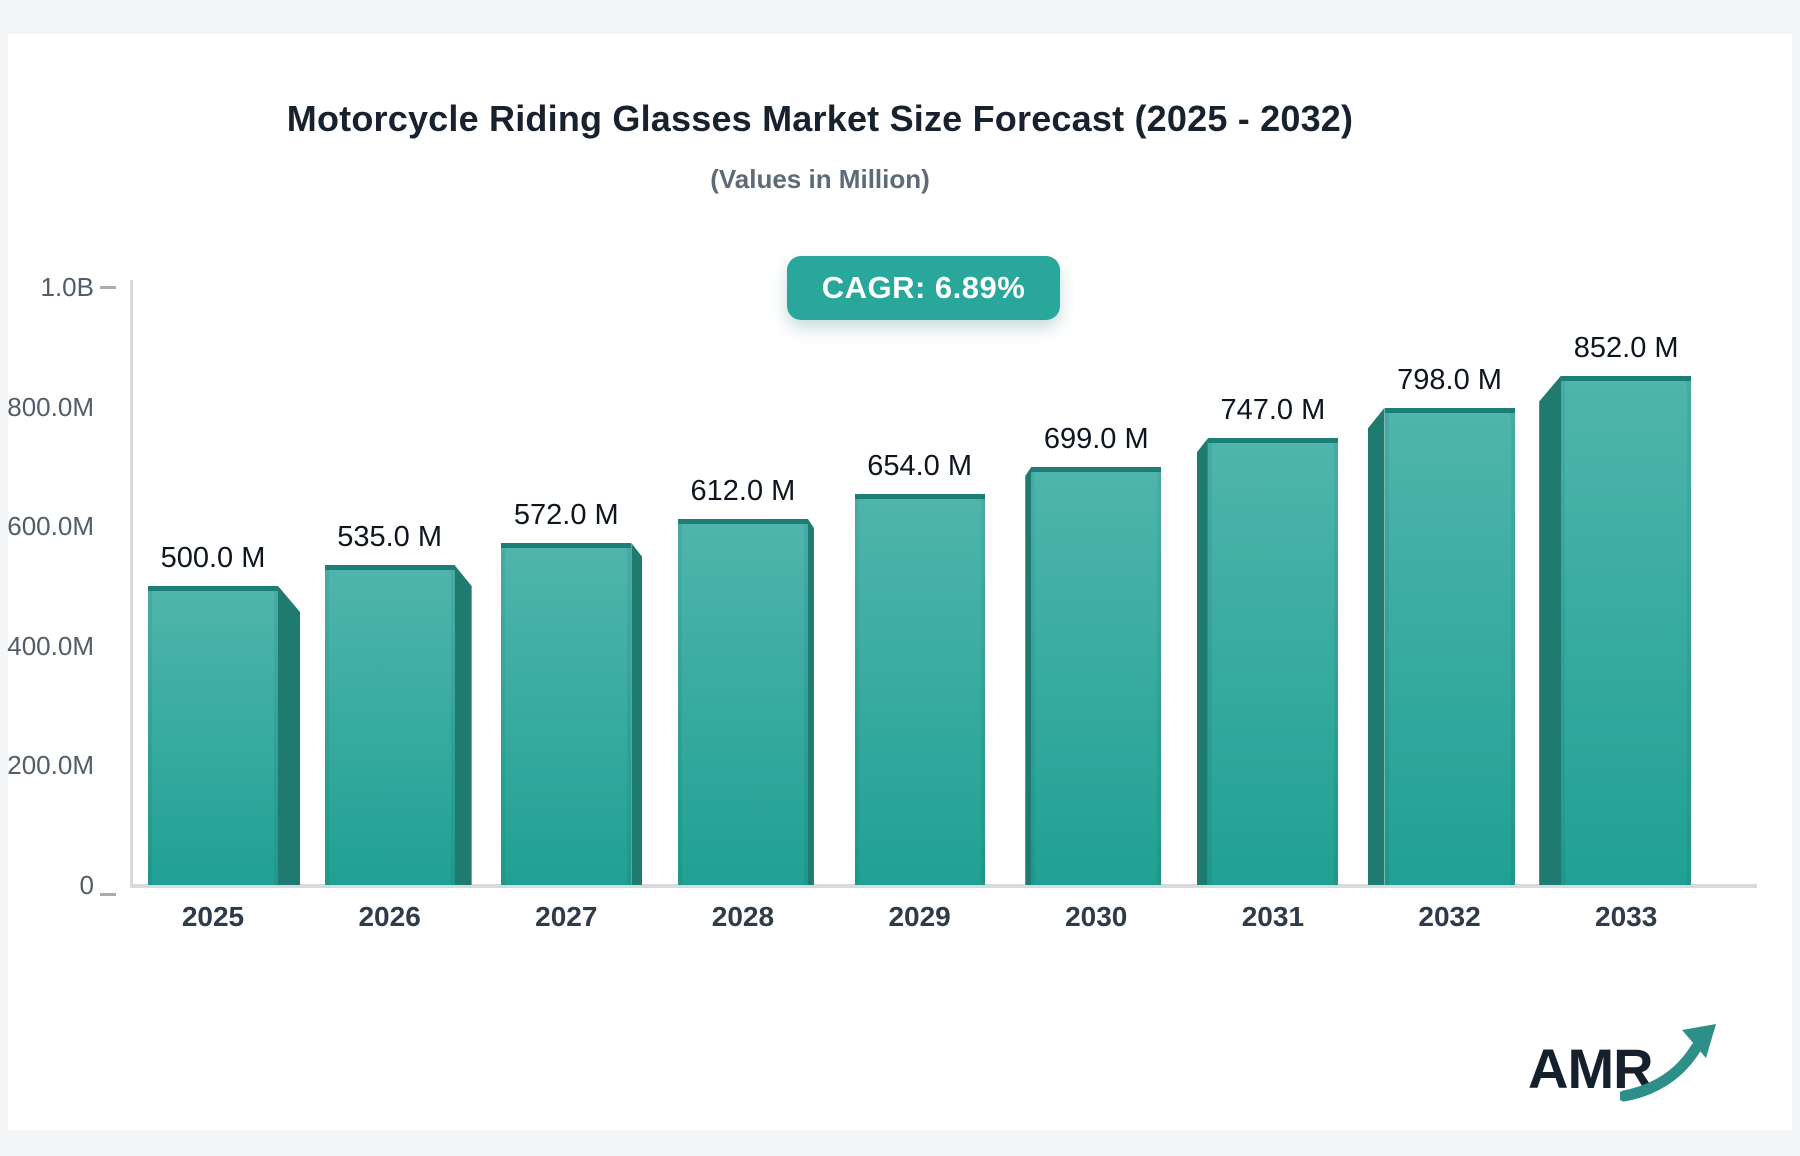 The image size is (1800, 1156). I want to click on bar-2029, so click(919, 689).